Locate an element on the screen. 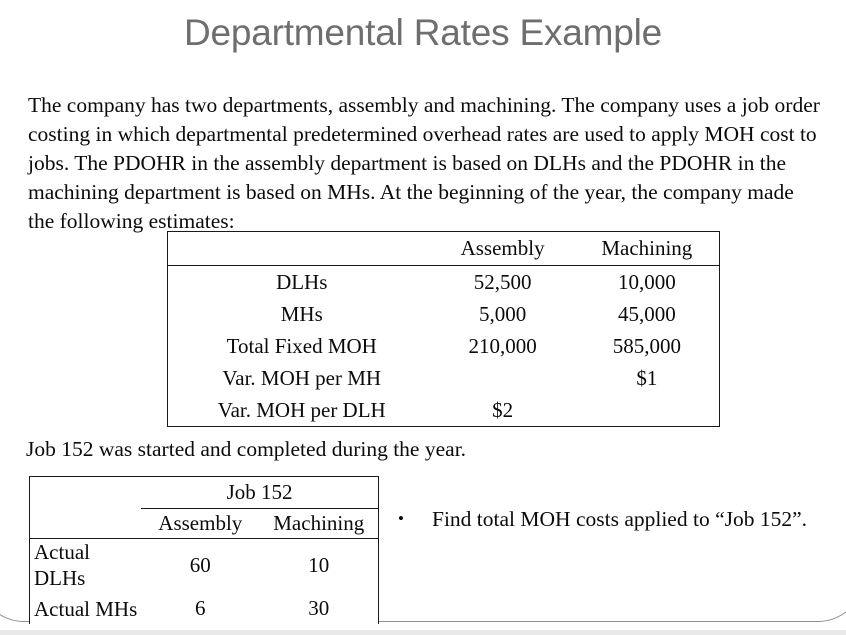 The image size is (846, 635). table-row: Actual MHs 6 30 is located at coordinates (204, 609).